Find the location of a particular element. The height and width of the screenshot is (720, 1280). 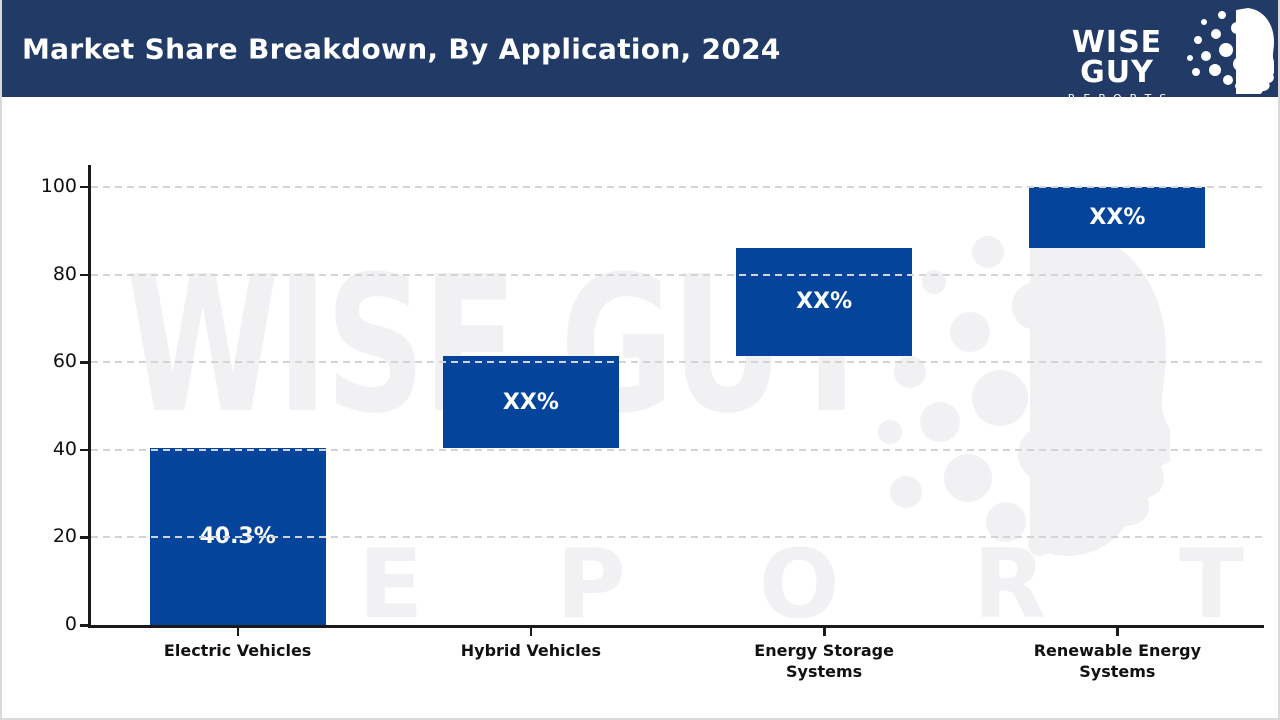

logo-wordmark: WISE GUY is located at coordinates (1117, 57).